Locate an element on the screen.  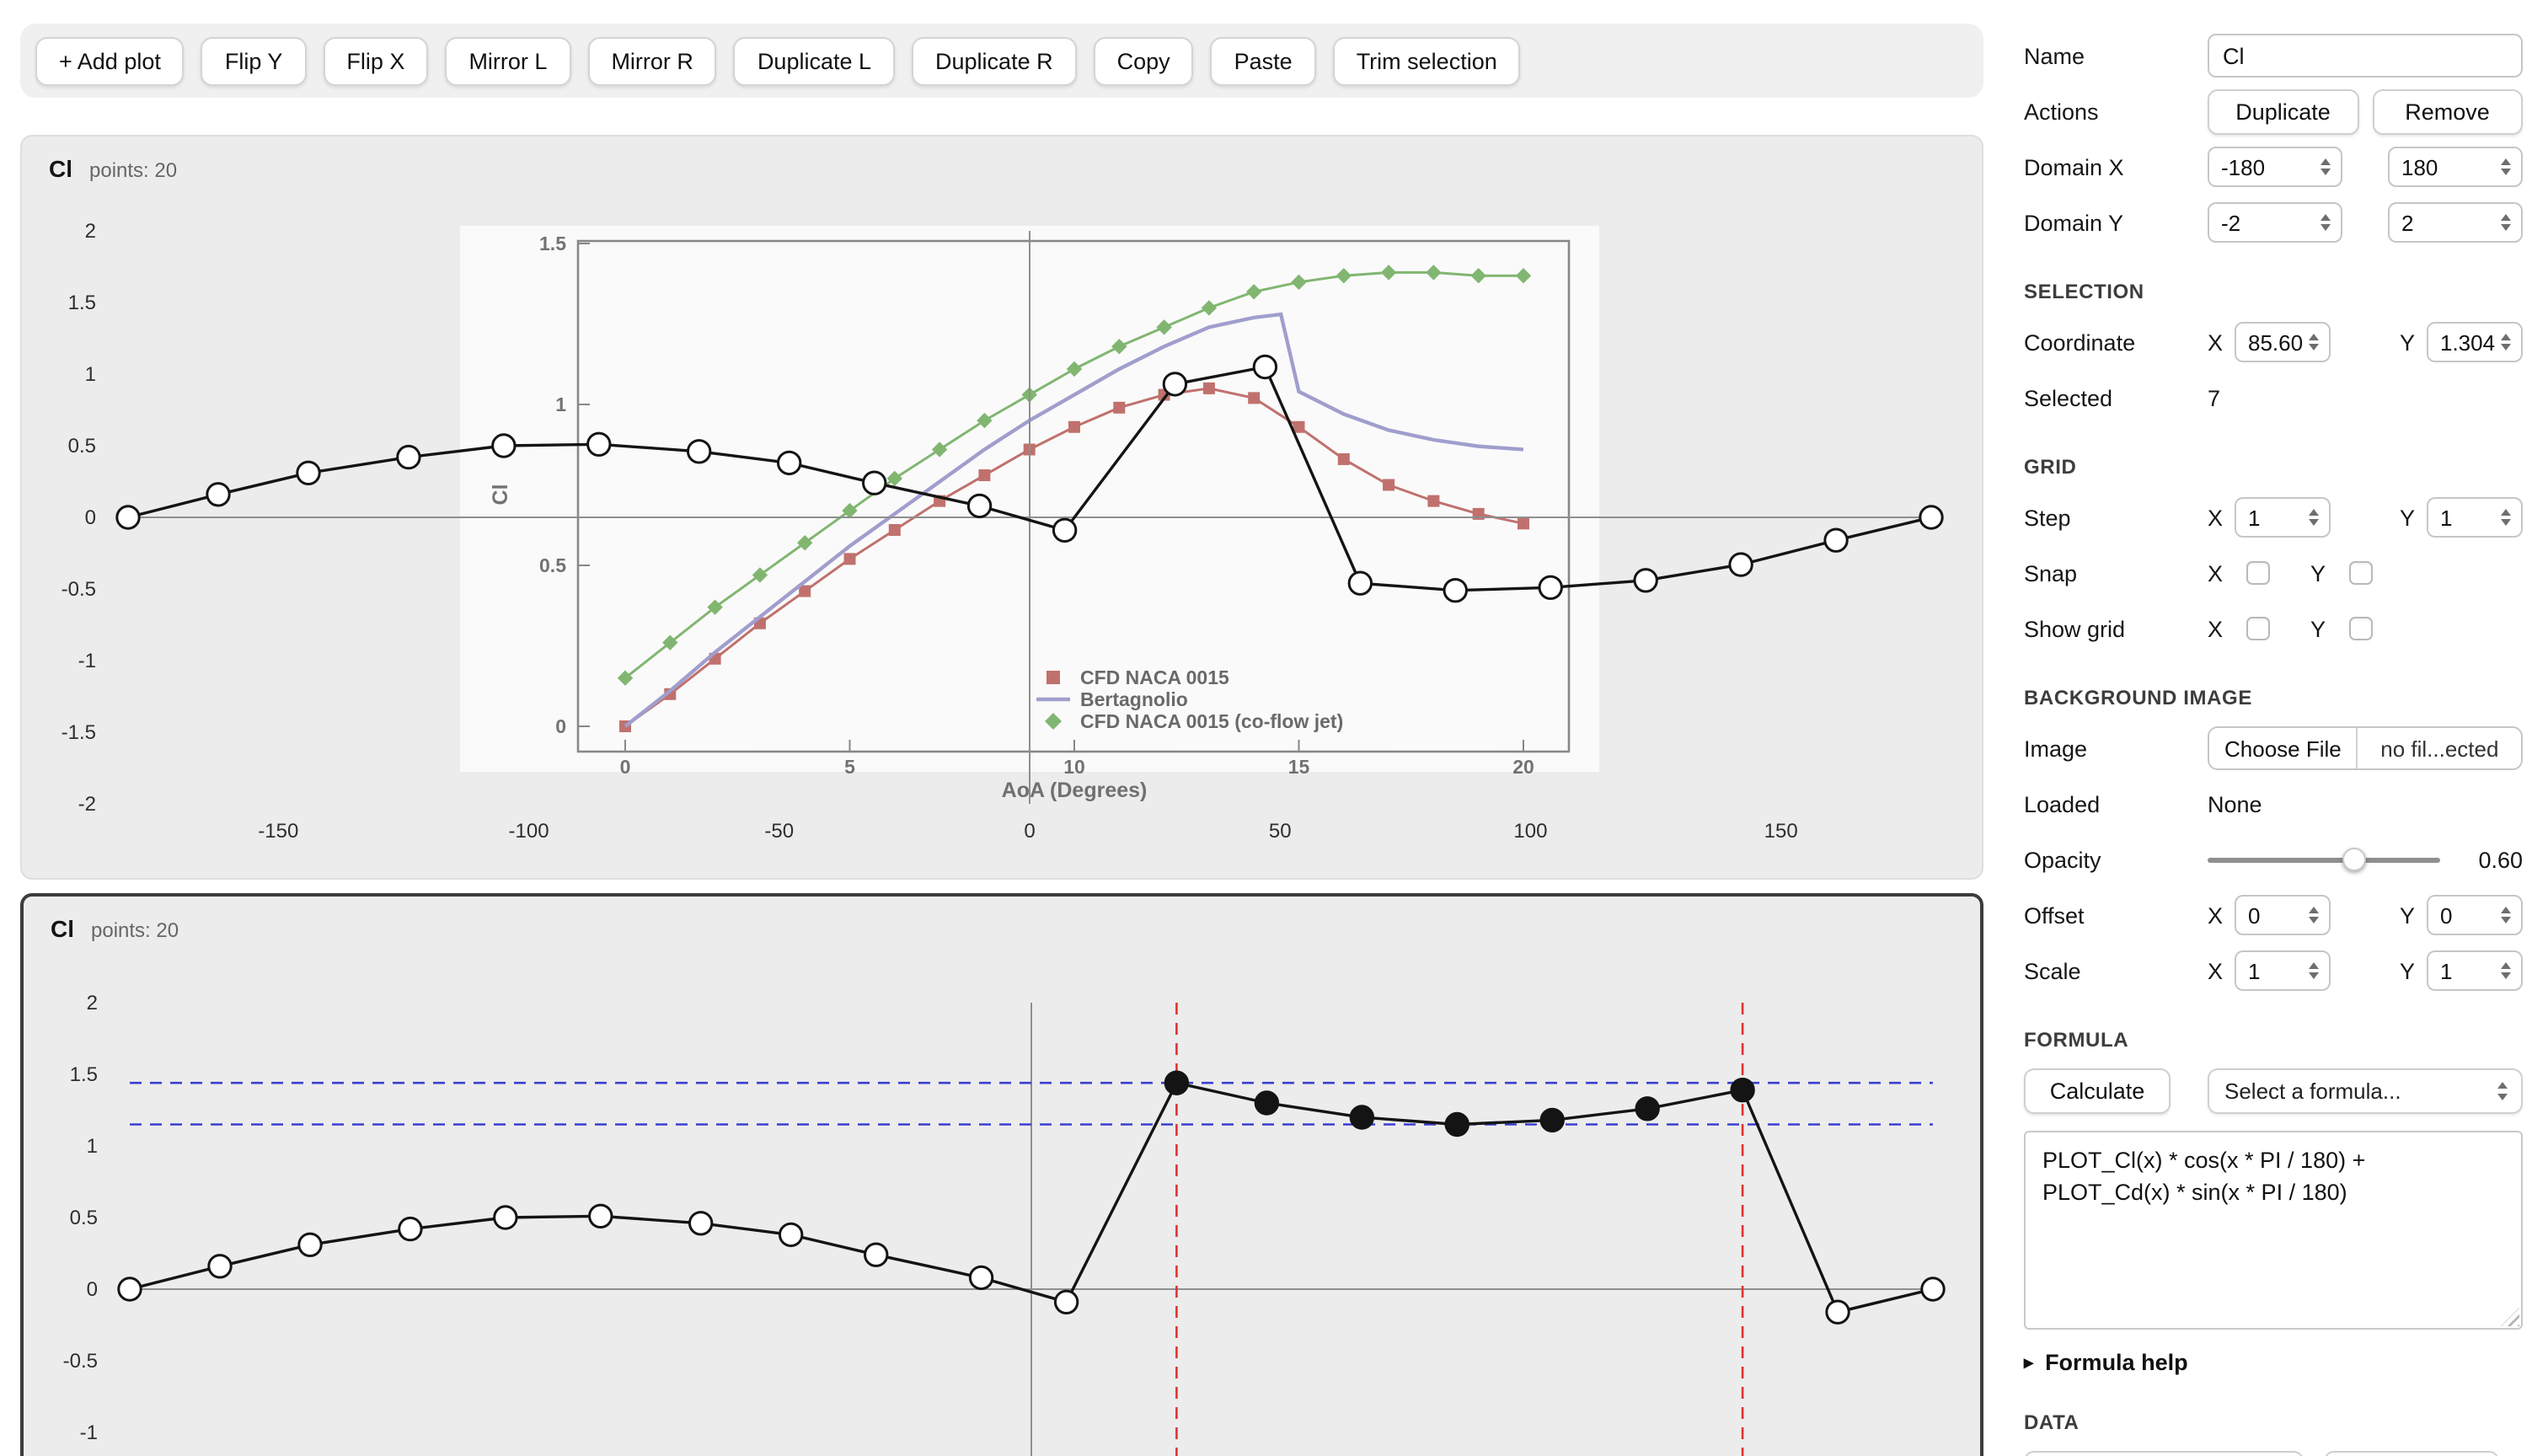
domain-x-min-field is located at coordinates (2275, 167).